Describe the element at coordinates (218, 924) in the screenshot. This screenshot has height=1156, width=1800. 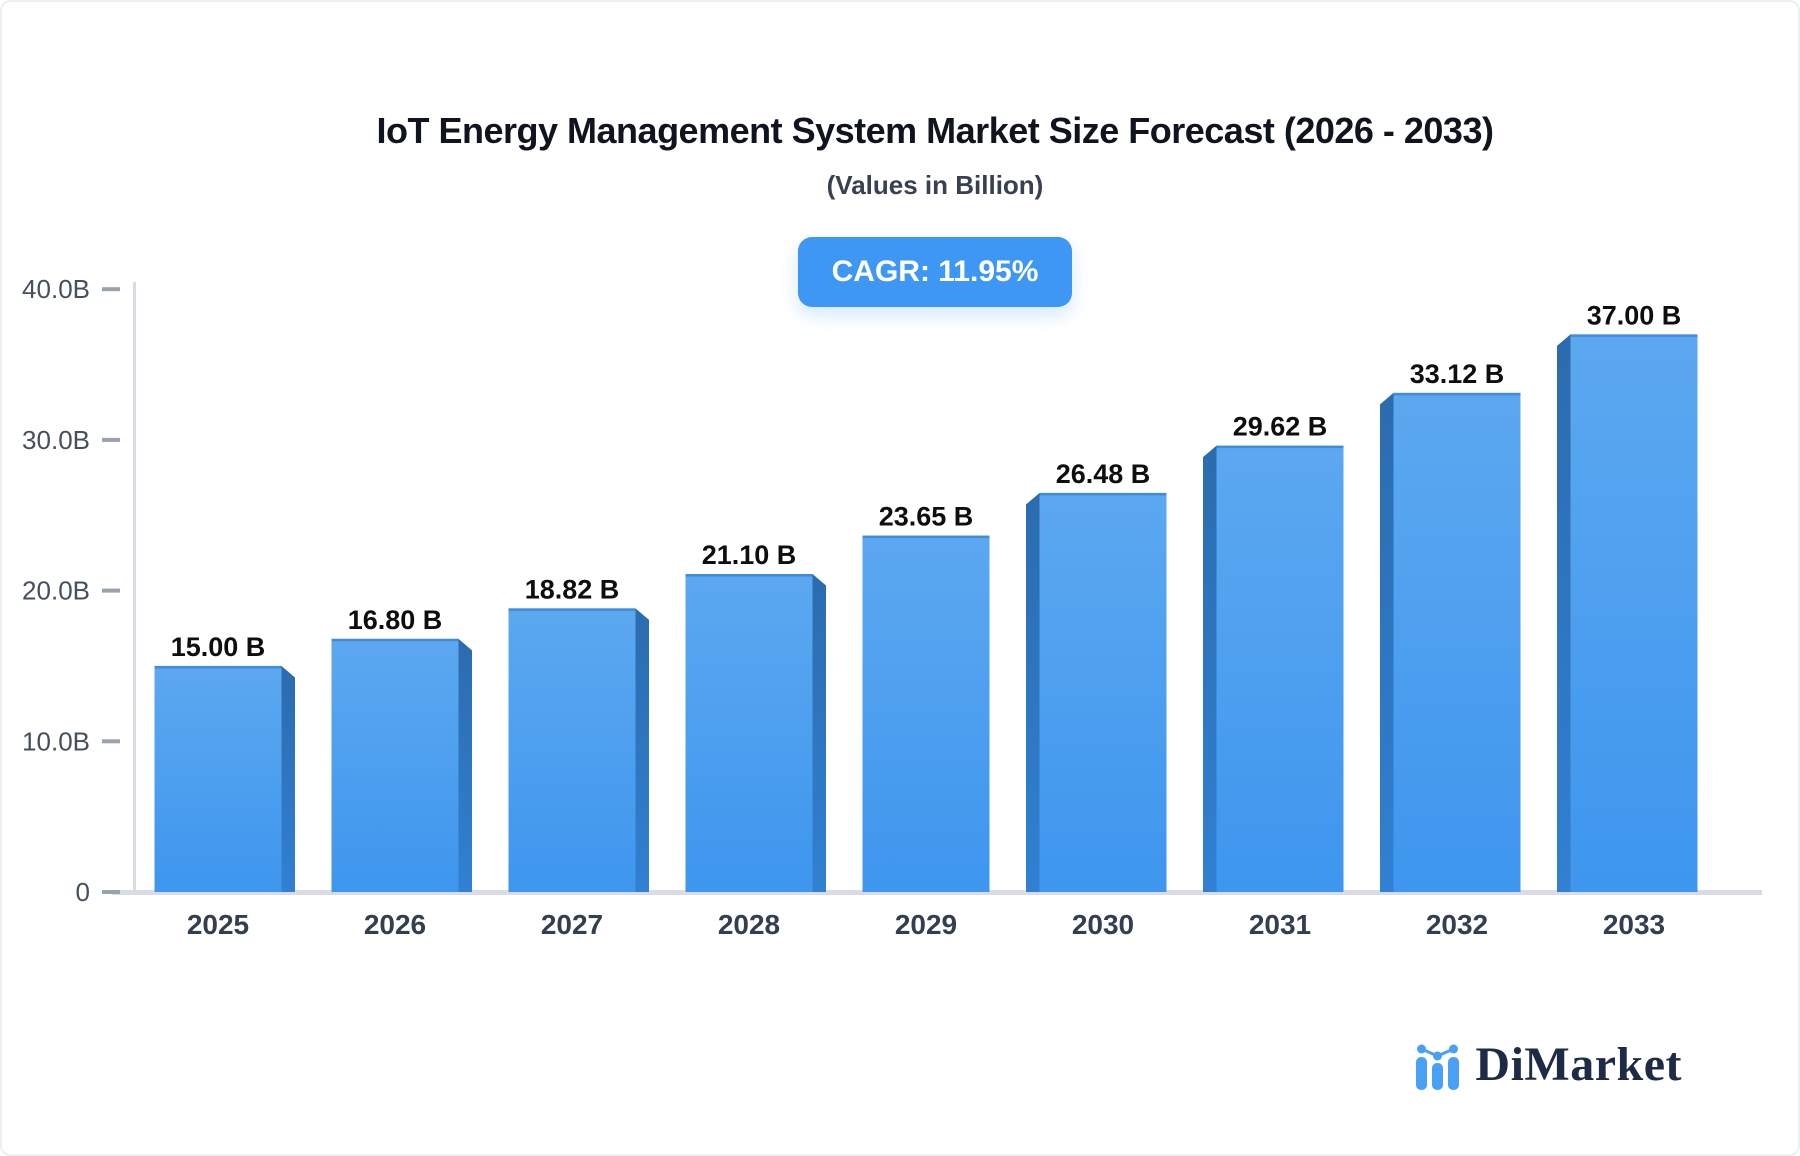
I see `x-tick-label: 2025` at that location.